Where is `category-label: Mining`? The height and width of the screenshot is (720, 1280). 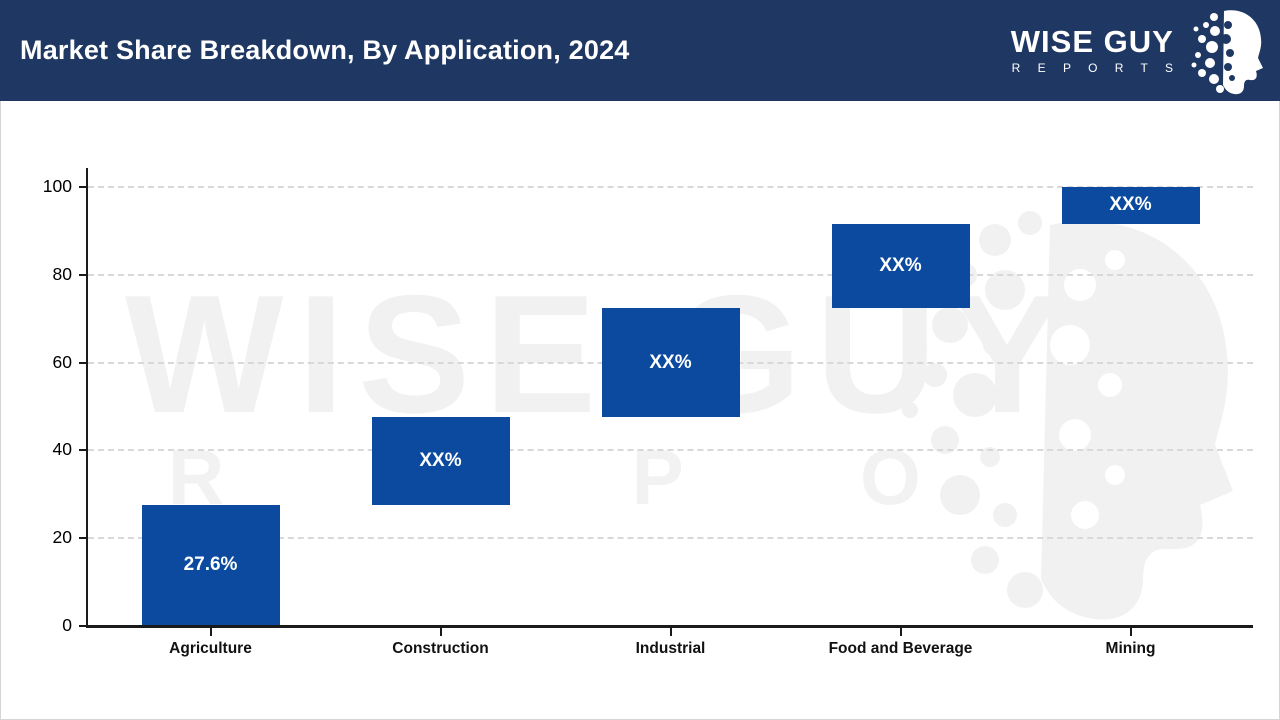
category-label: Mining is located at coordinates (1130, 648).